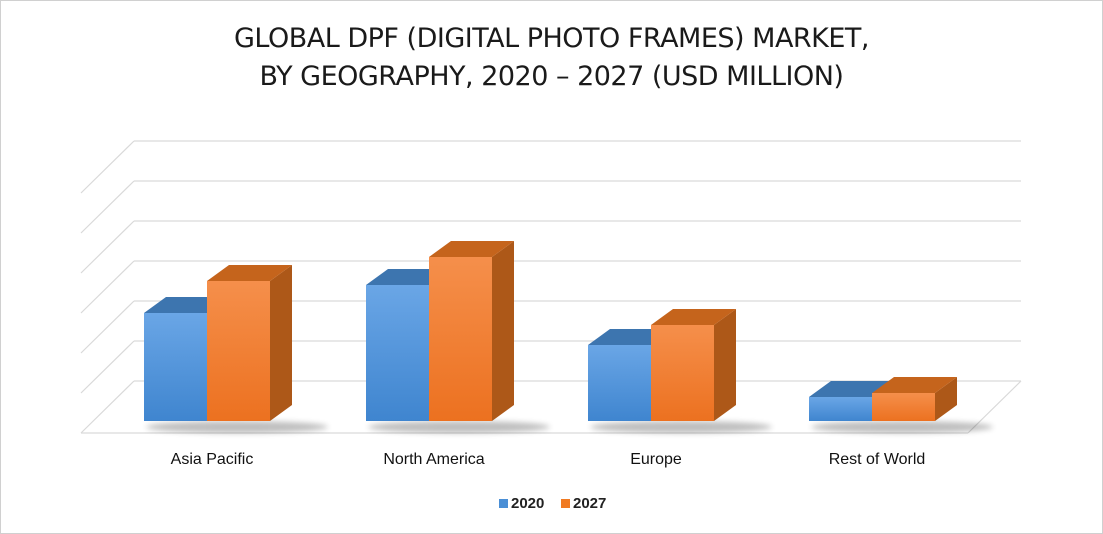  What do you see at coordinates (212, 459) in the screenshot?
I see `category-label: Asia Pacific` at bounding box center [212, 459].